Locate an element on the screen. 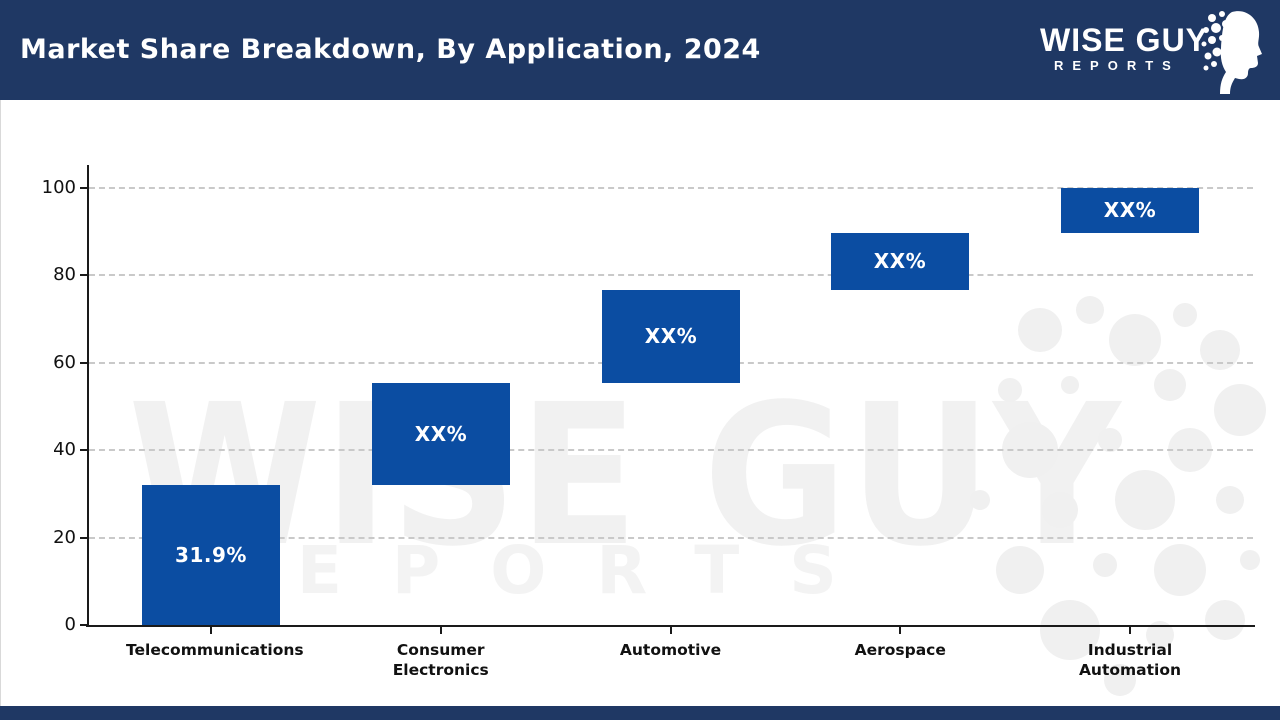  bar-industrial-automation: XX% is located at coordinates (1130, 210).